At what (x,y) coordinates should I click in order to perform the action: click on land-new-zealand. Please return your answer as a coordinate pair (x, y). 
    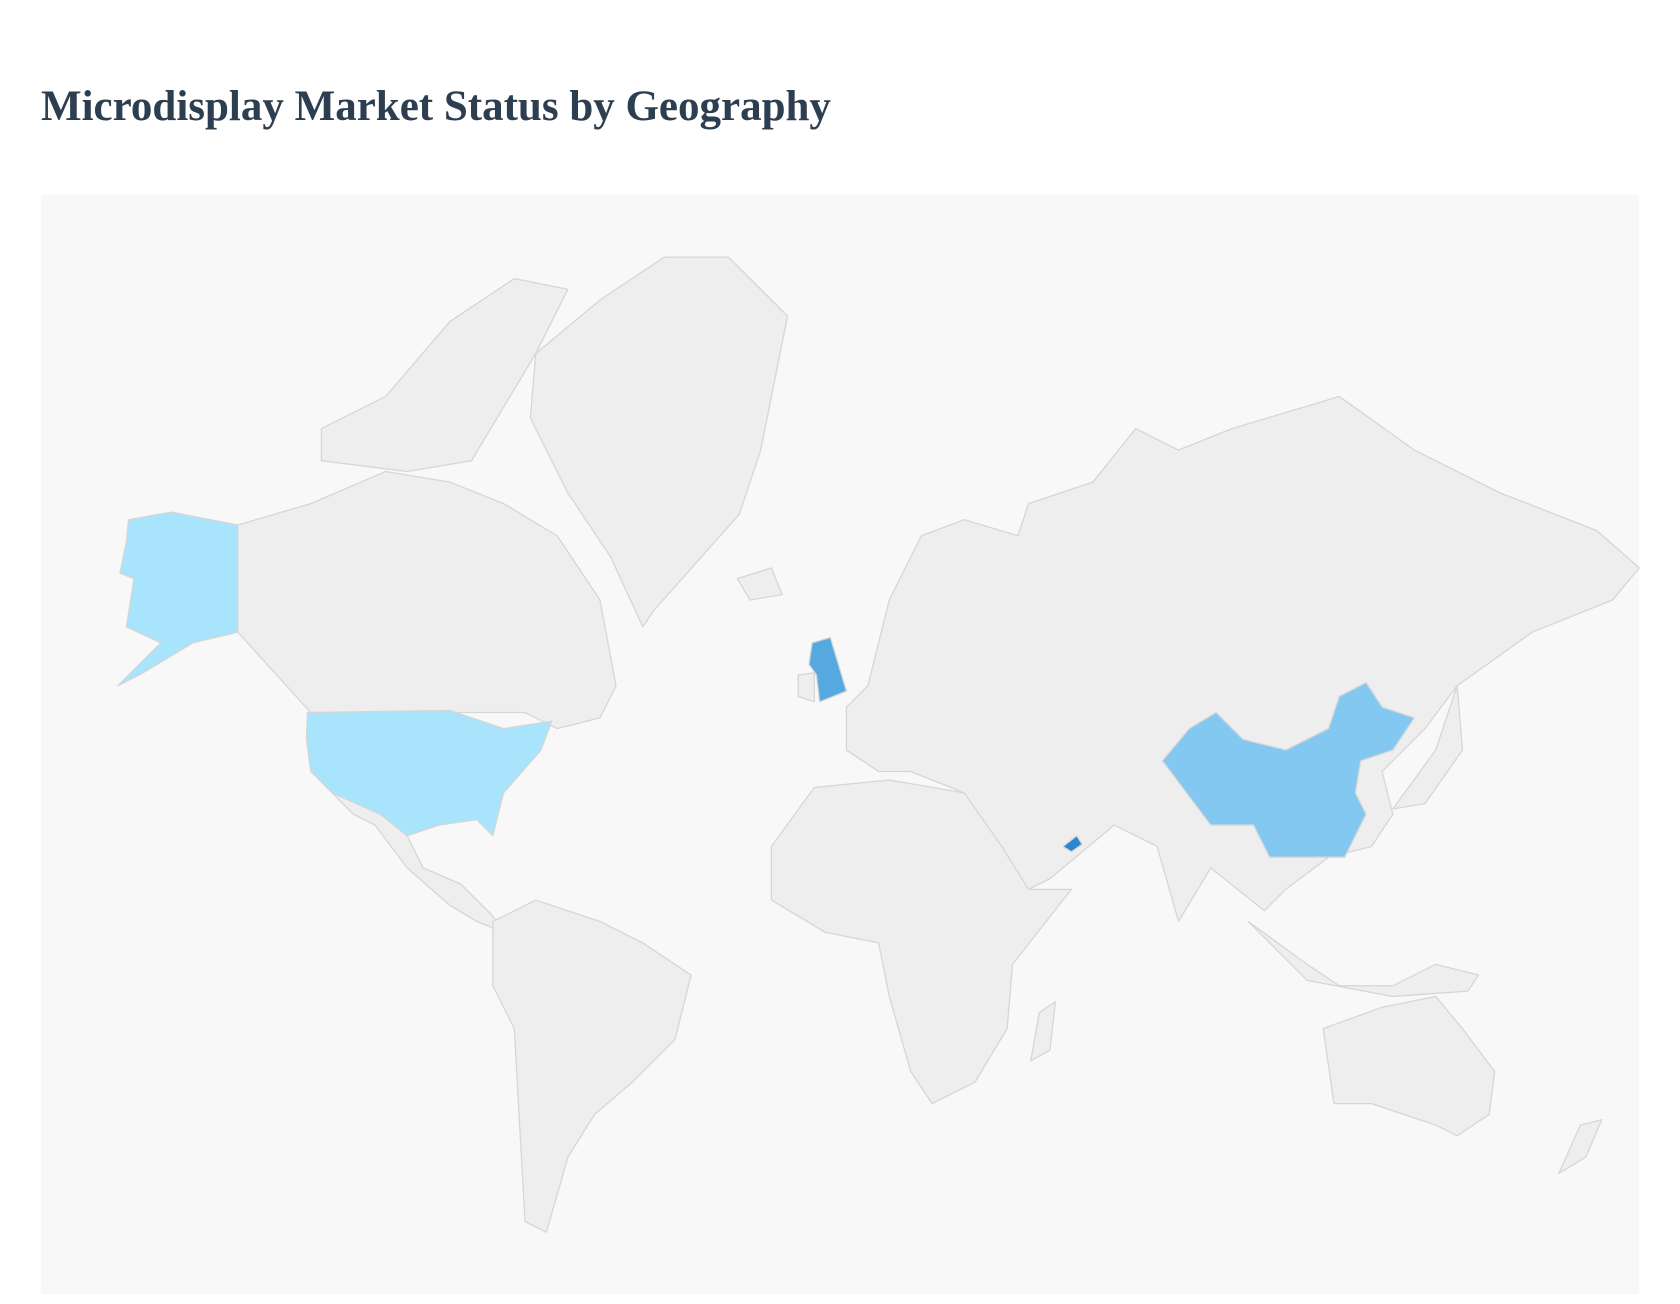
    Looking at the image, I should click on (1580, 1146).